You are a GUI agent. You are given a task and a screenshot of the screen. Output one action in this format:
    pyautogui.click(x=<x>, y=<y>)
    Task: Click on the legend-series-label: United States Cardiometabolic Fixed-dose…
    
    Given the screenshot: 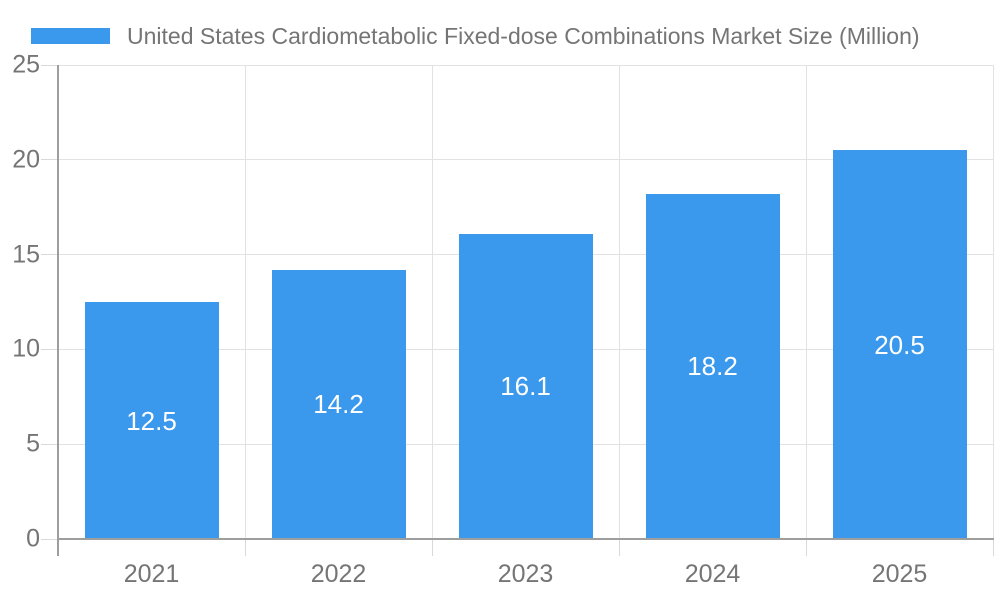 What is the action you would take?
    pyautogui.click(x=523, y=36)
    